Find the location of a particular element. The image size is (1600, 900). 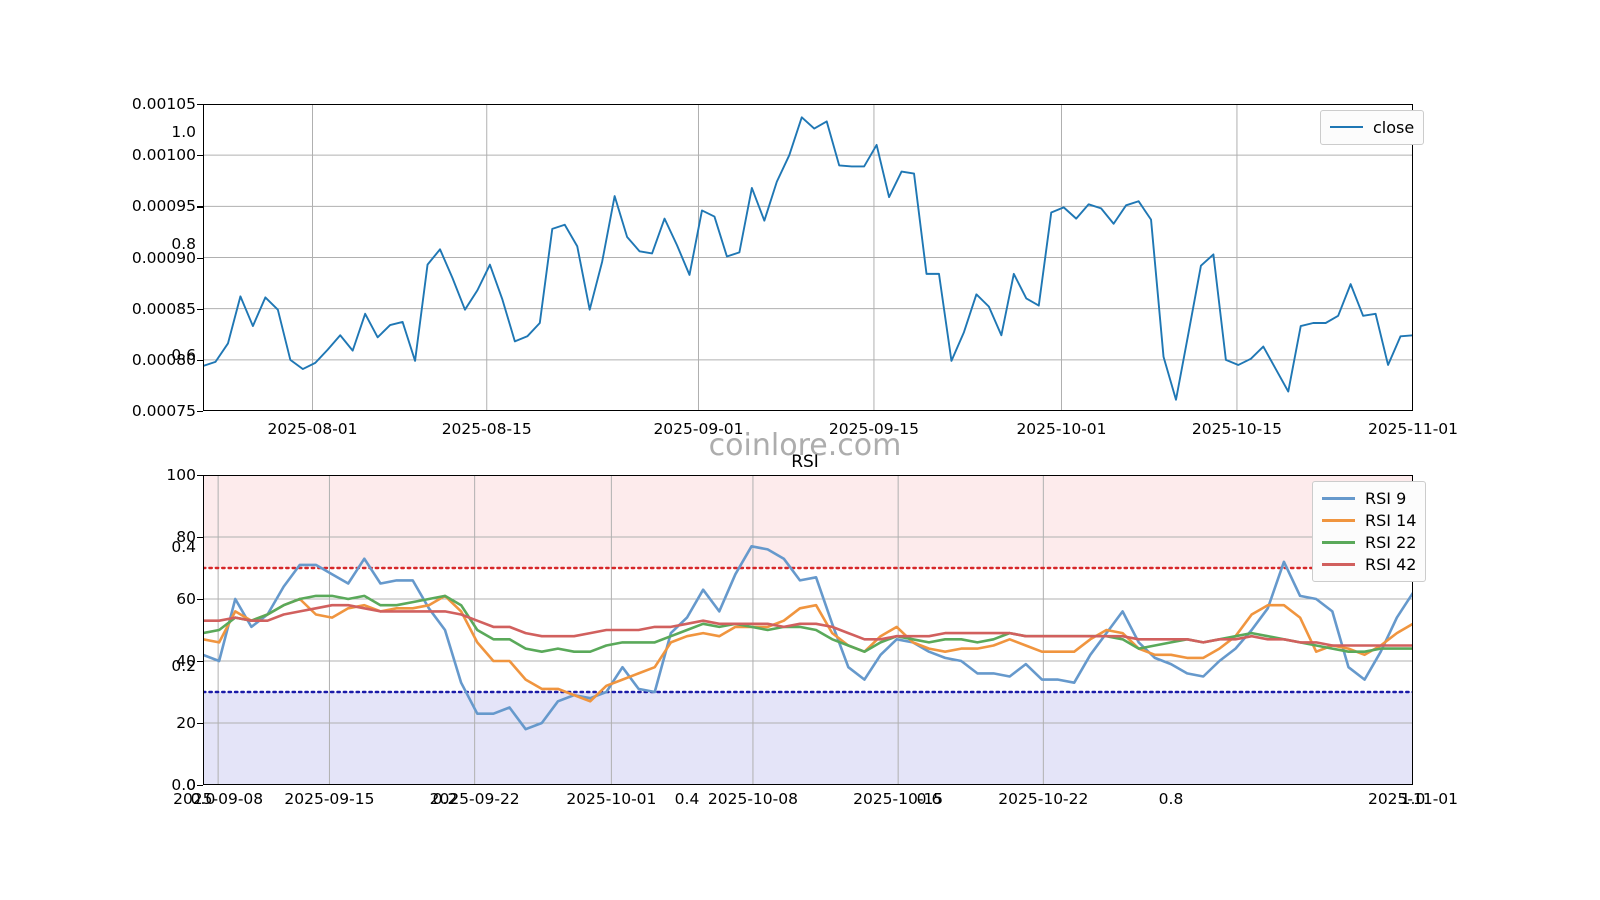

price-x-ticklabel: 2025-10-01 is located at coordinates (1061, 429).